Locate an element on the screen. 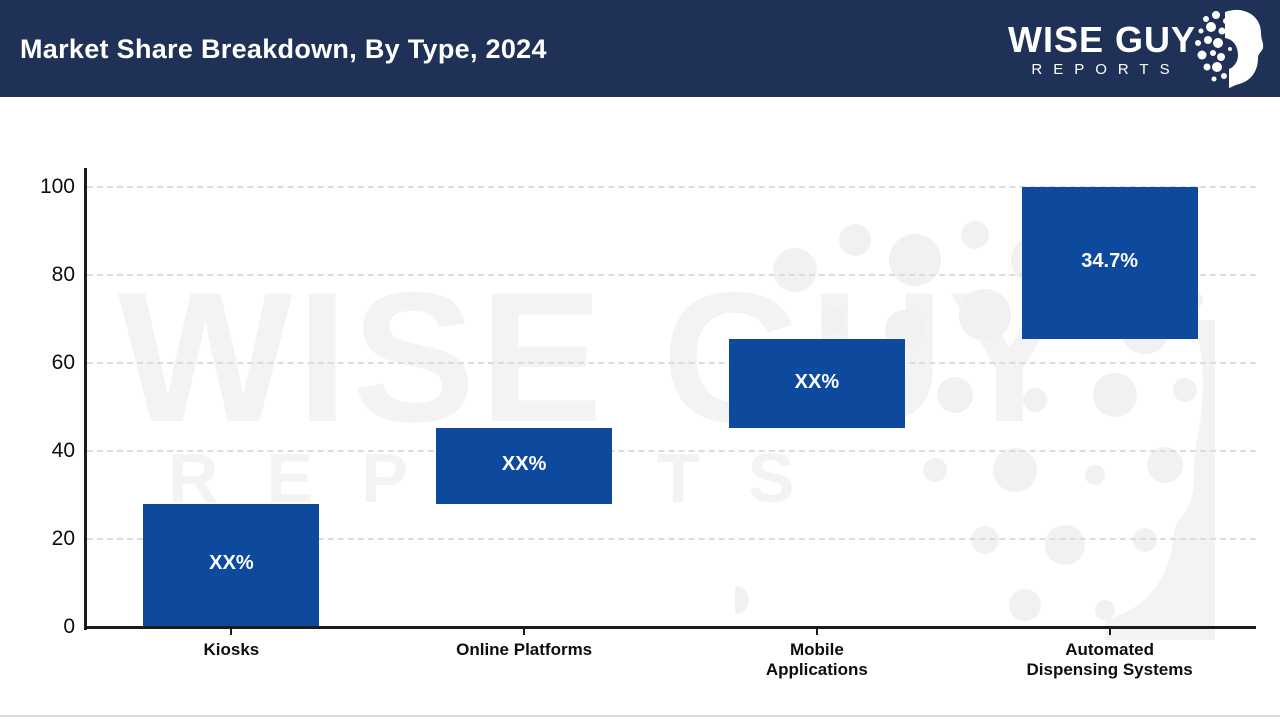 This screenshot has height=720, width=1280. y-tick-label: 100 is located at coordinates (57, 186).